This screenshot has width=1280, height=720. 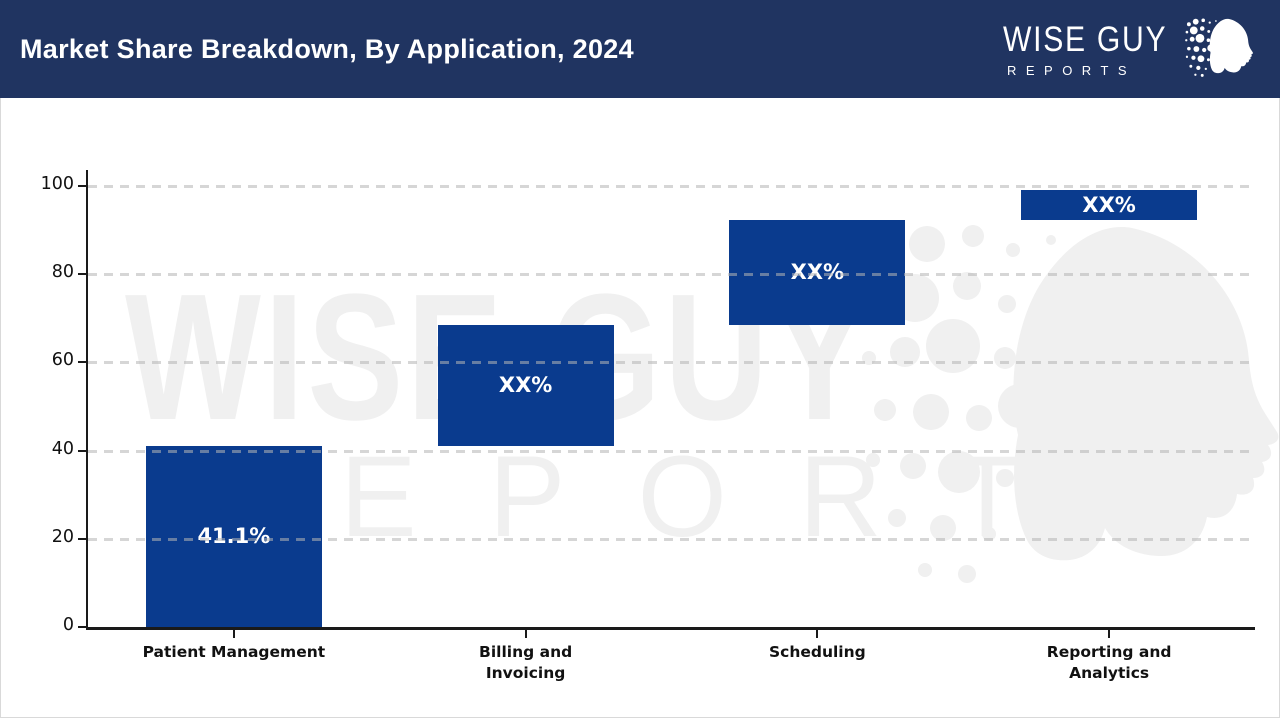 I want to click on wiseguy-logo: WISE GUY REPORTS, so click(x=1128, y=49).